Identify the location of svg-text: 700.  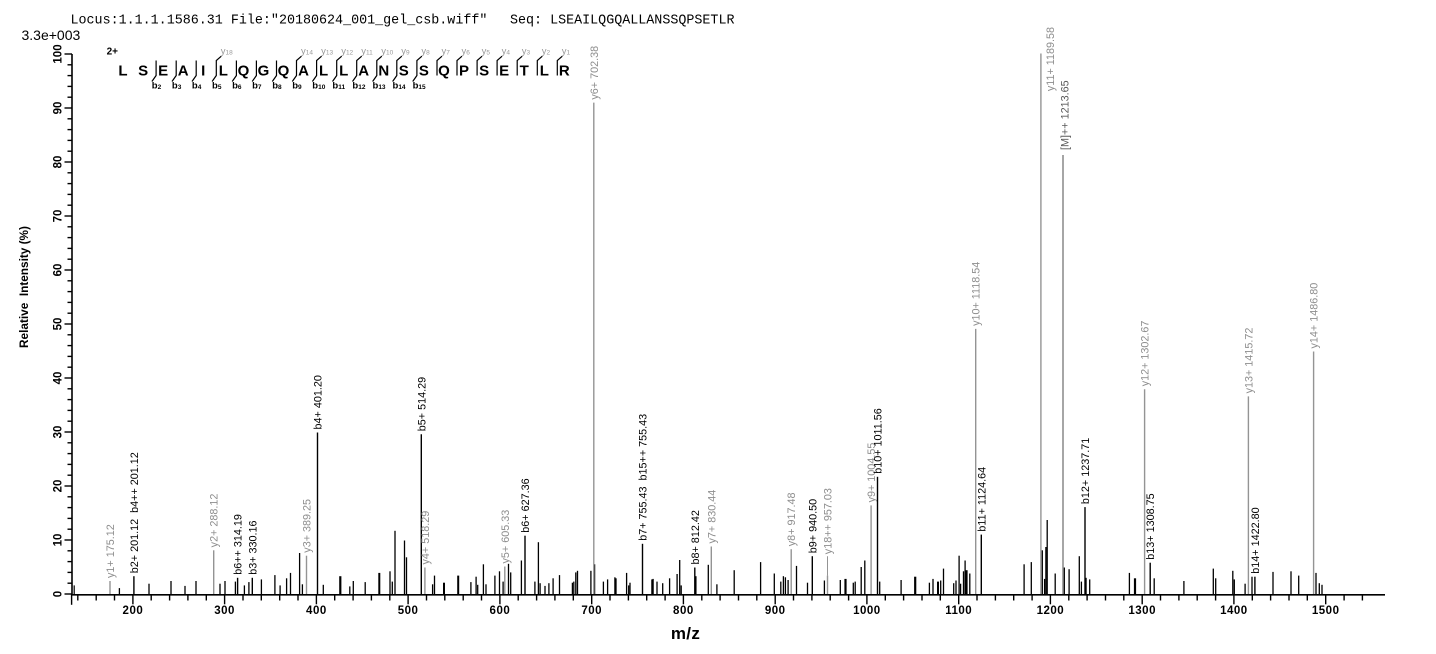
(591, 611).